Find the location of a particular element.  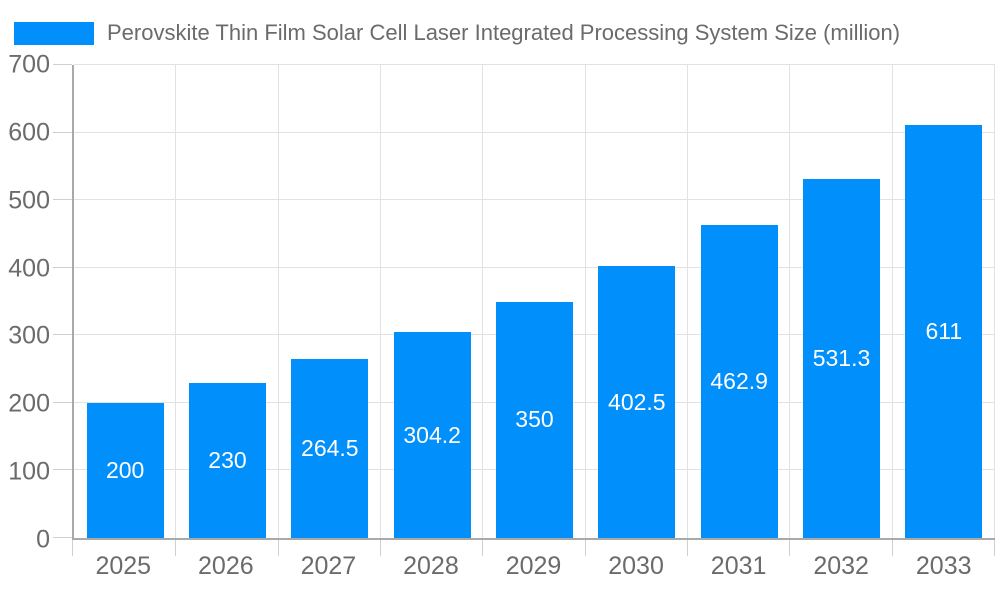

bar-value-label: 200 is located at coordinates (125, 469).